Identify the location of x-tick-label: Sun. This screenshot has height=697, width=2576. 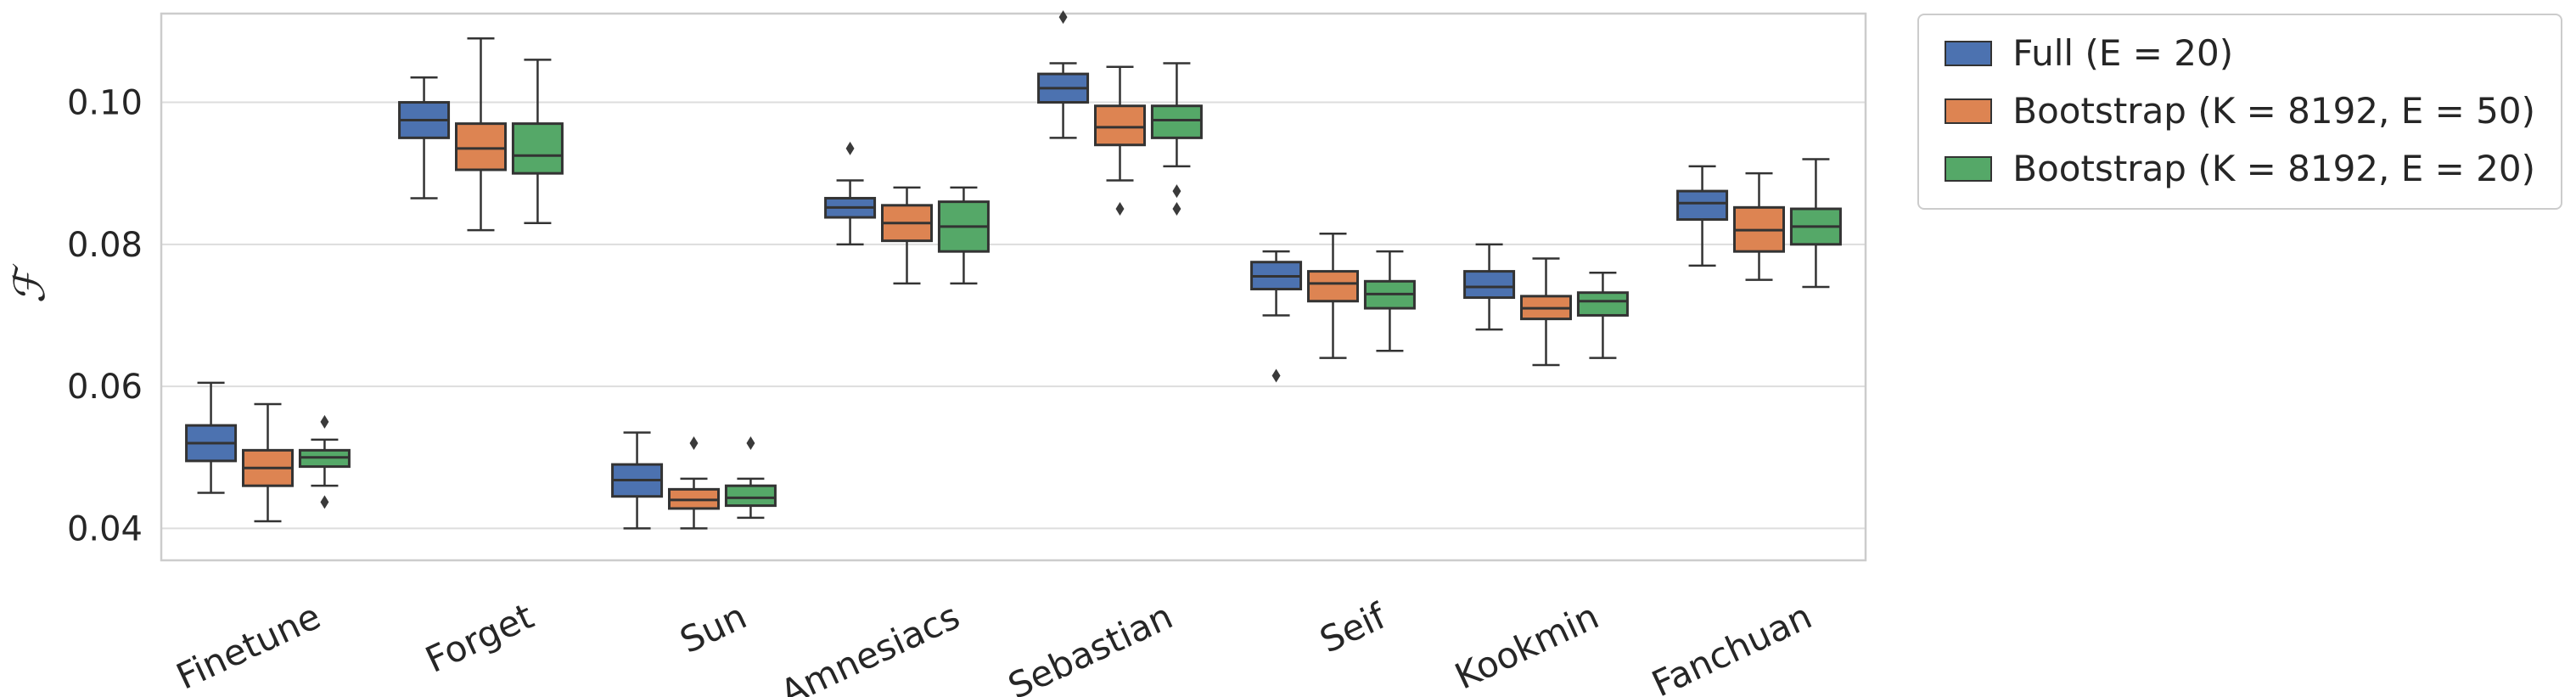
(713, 628).